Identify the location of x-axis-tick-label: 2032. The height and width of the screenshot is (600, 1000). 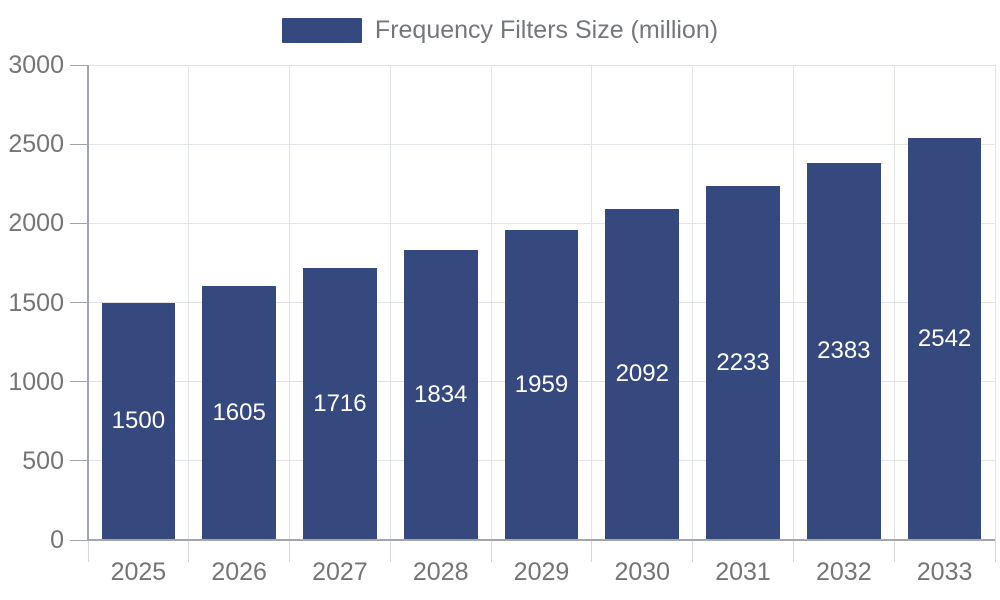
(844, 572).